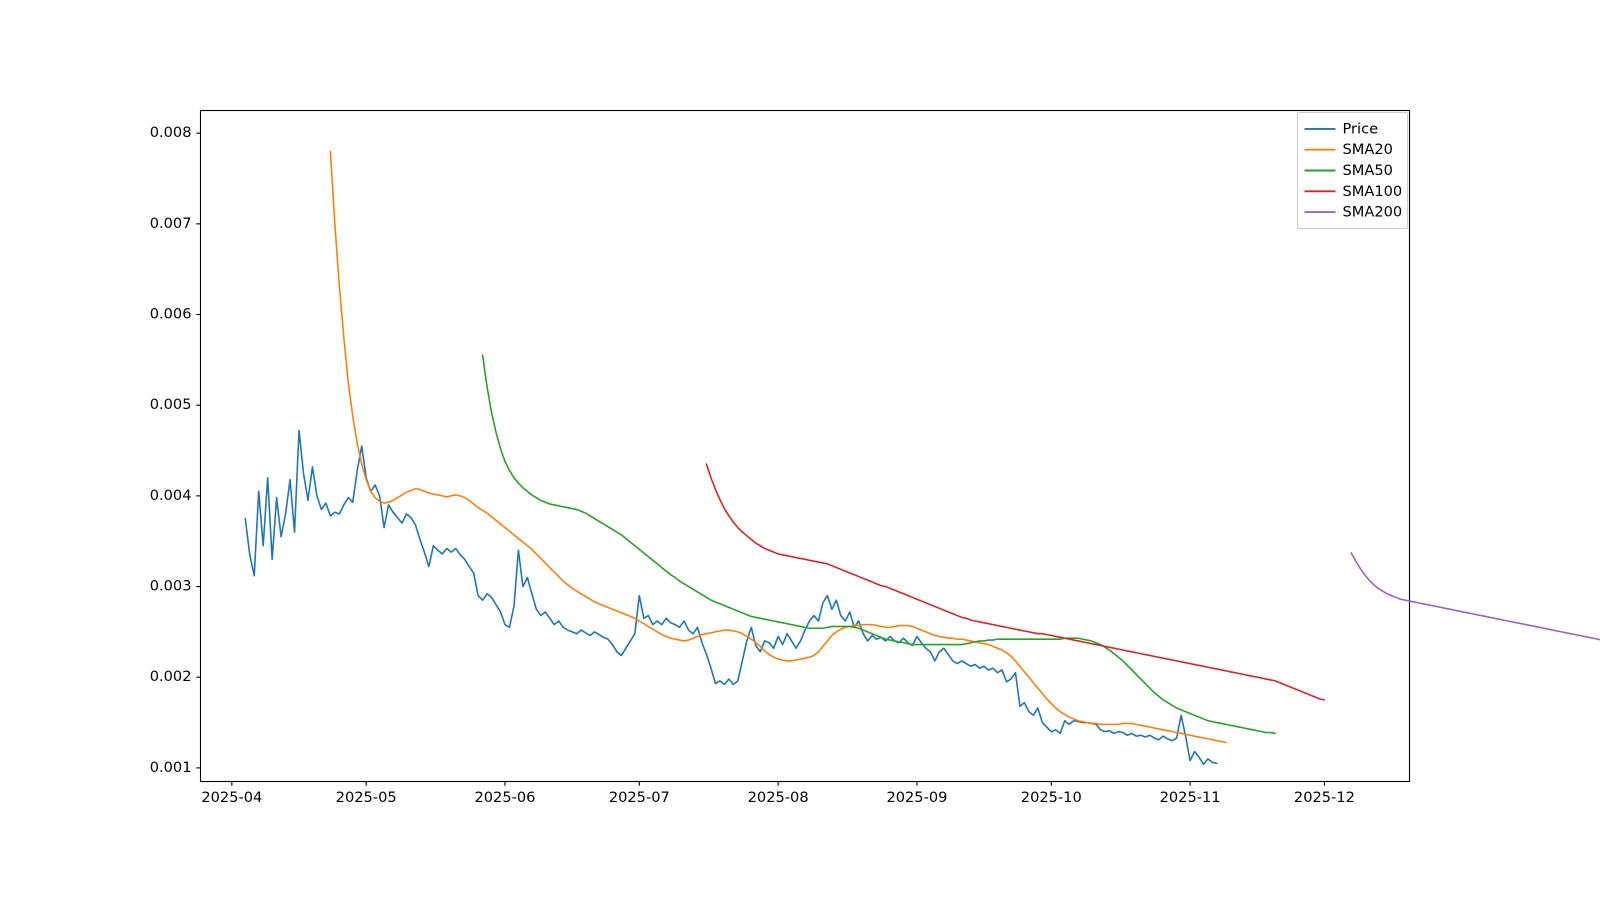 Image resolution: width=1600 pixels, height=900 pixels. Describe the element at coordinates (171, 586) in the screenshot. I see `y-tick-label: 0.003` at that location.